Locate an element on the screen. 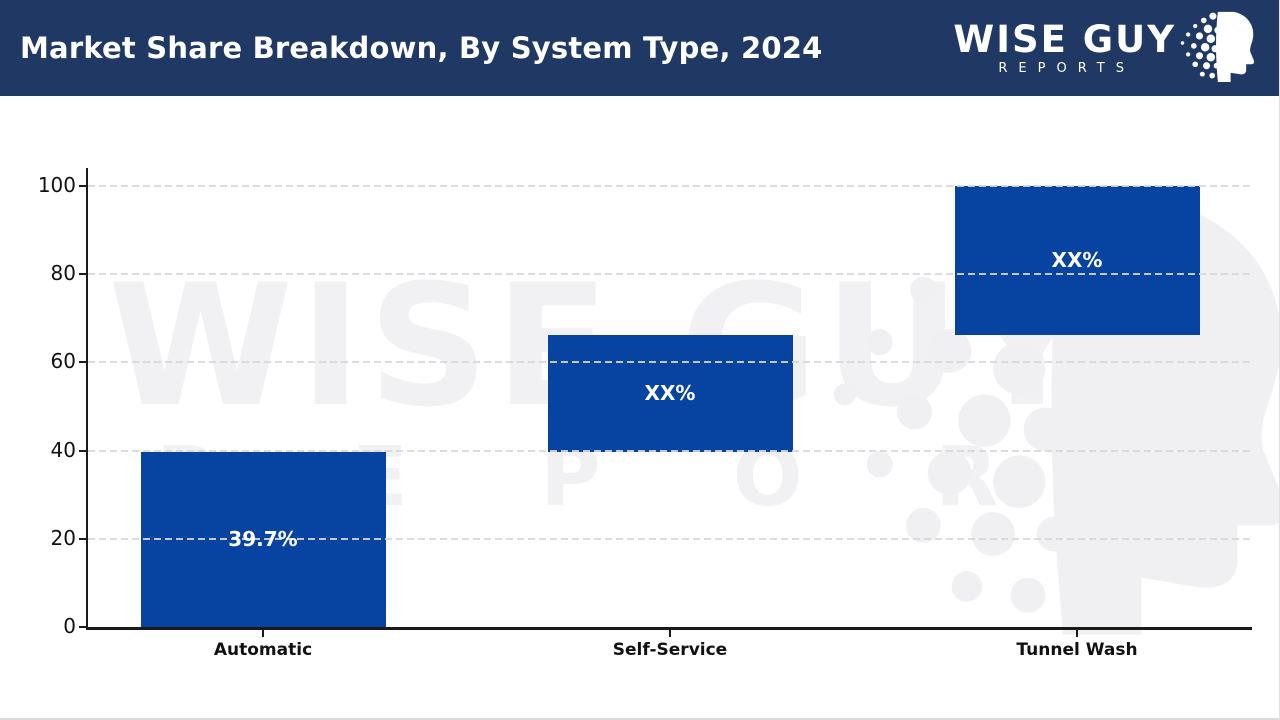 This screenshot has width=1280, height=720. x-tick-automatic is located at coordinates (263, 633).